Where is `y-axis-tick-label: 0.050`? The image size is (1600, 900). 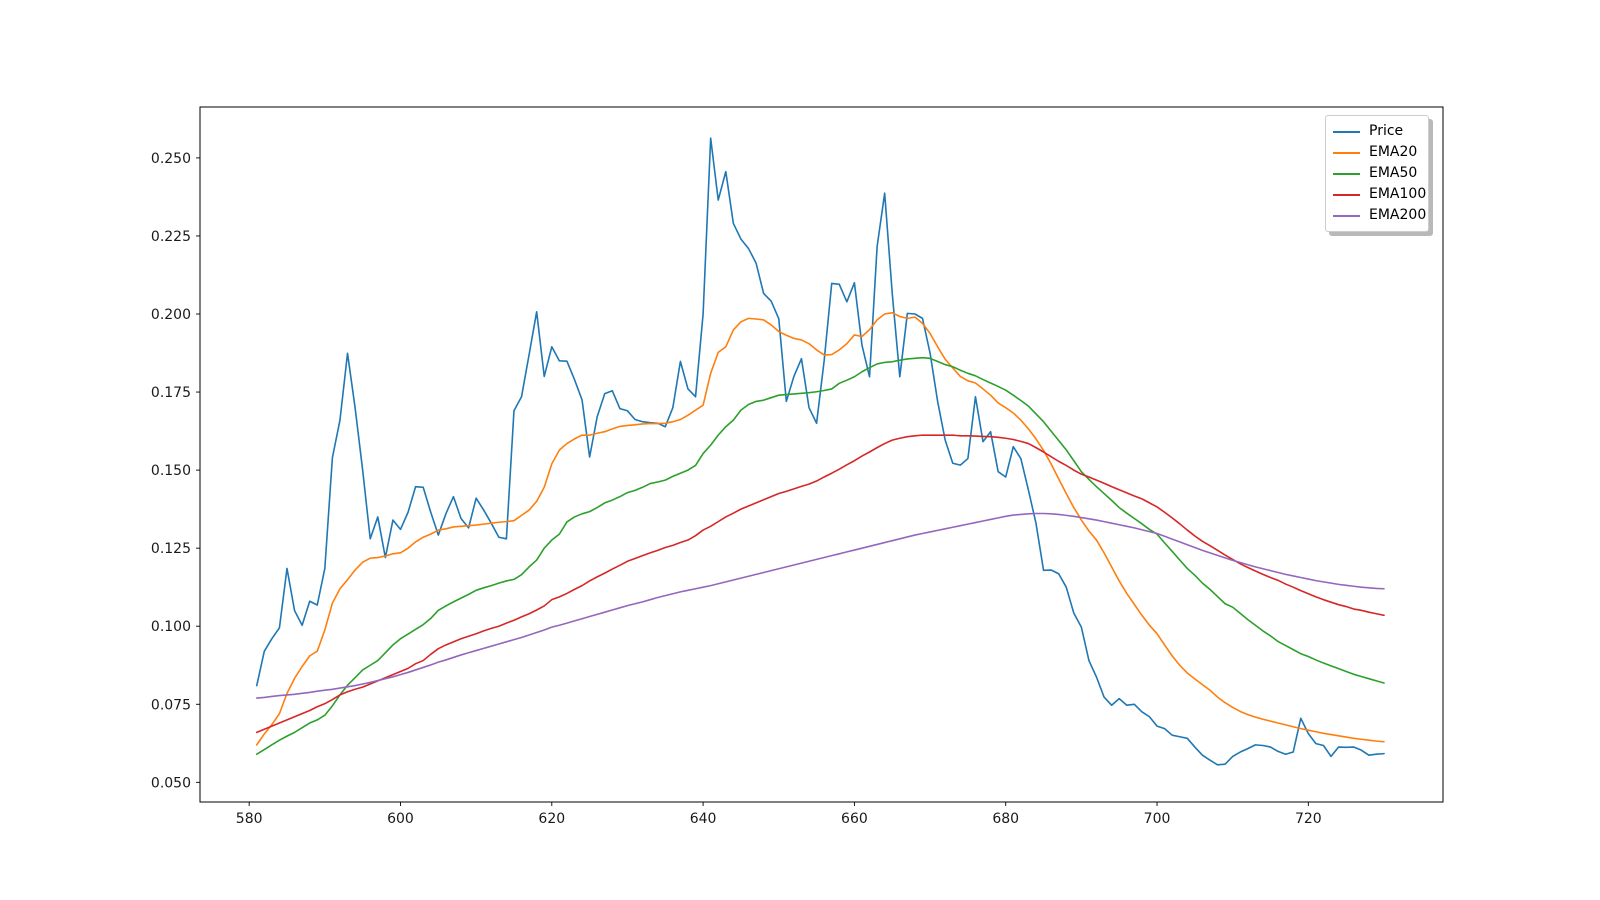
y-axis-tick-label: 0.050 is located at coordinates (171, 783).